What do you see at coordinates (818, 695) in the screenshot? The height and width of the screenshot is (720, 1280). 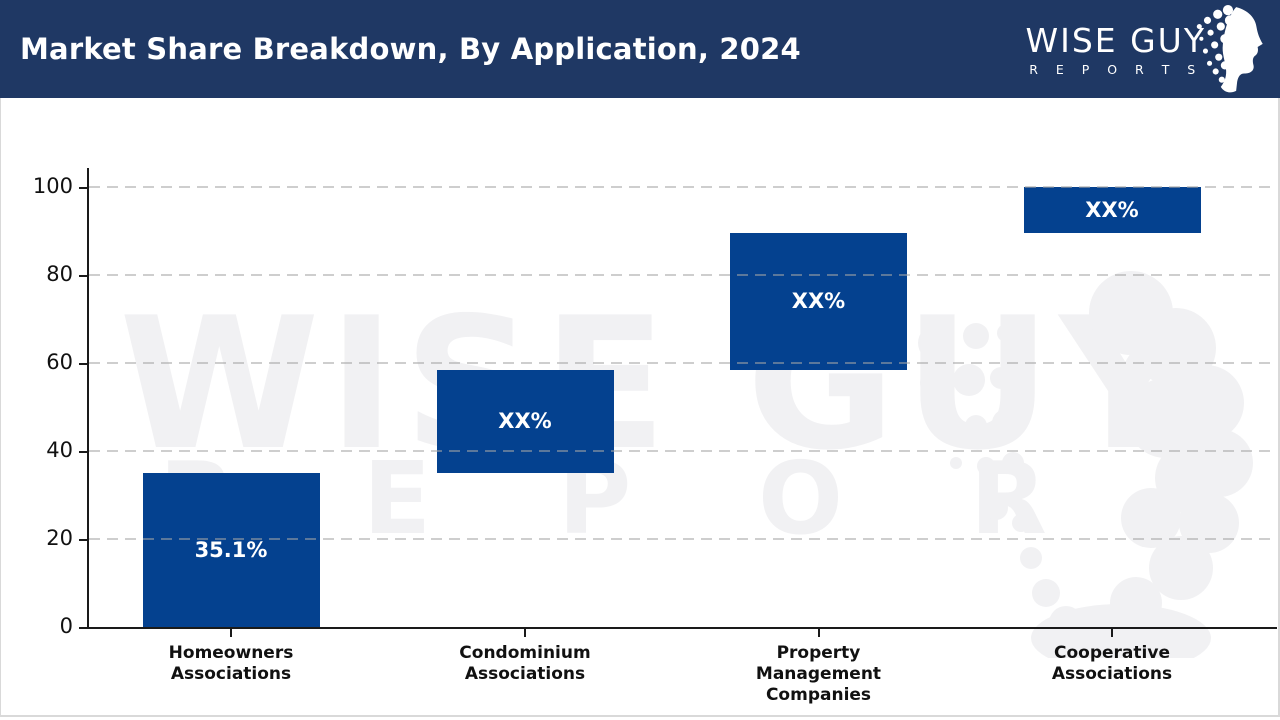 I see `x-category-label-line: Companies` at bounding box center [818, 695].